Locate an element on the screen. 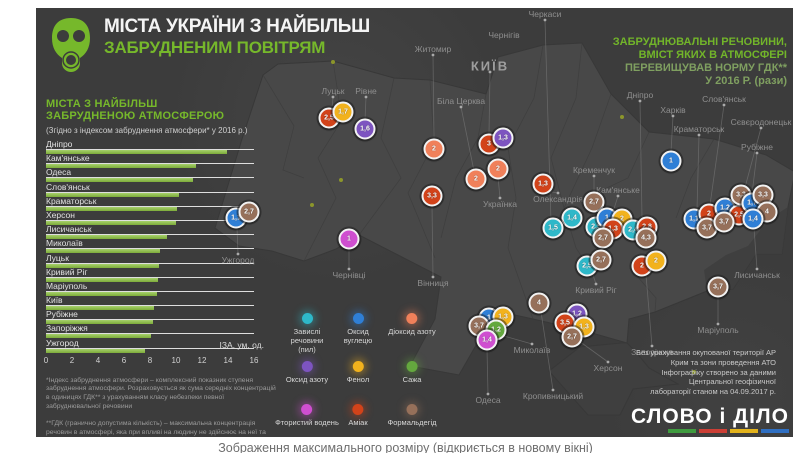 The width and height of the screenshot is (811, 453). city-label: Краматорськ is located at coordinates (699, 129).